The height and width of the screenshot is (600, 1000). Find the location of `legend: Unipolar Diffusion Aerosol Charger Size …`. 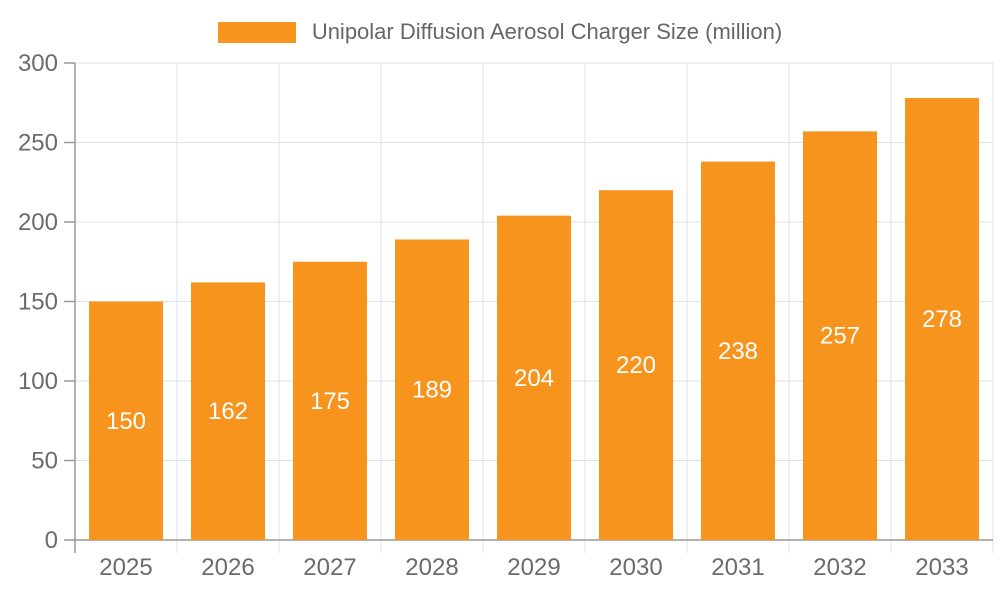

legend: Unipolar Diffusion Aerosol Charger Size … is located at coordinates (500, 32).